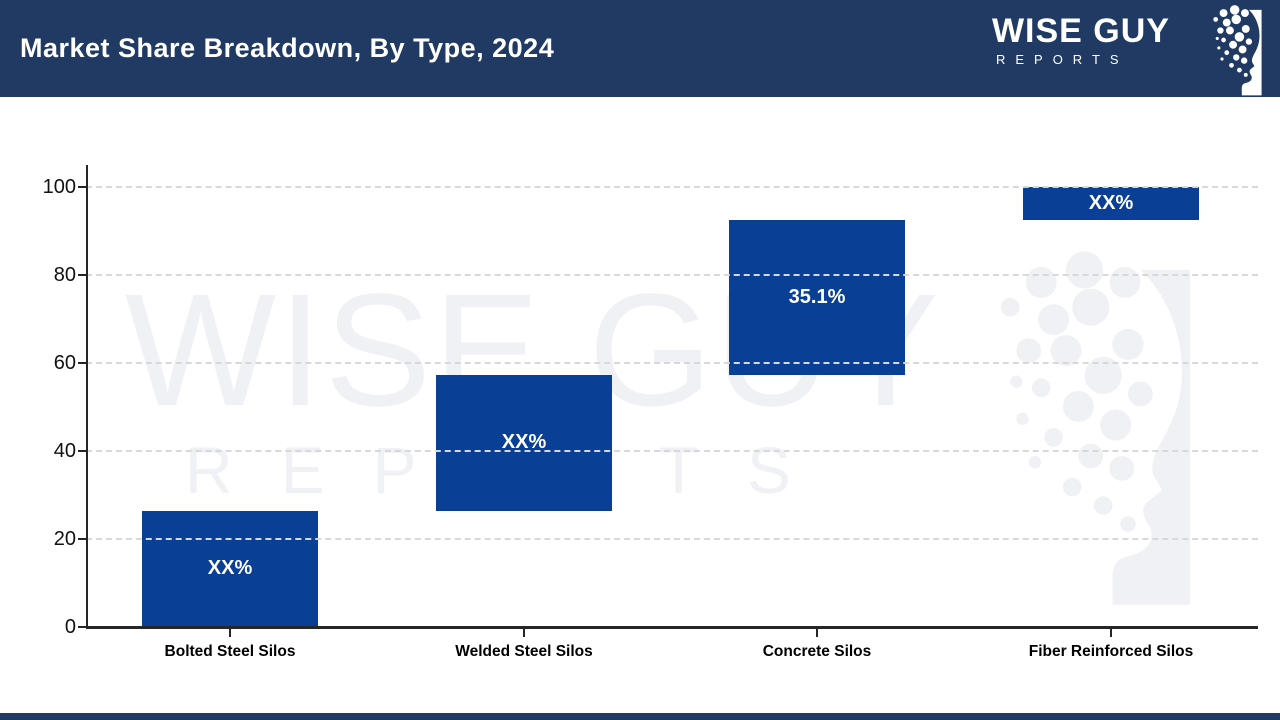  I want to click on y-axis-tick-label: 60, so click(64, 363).